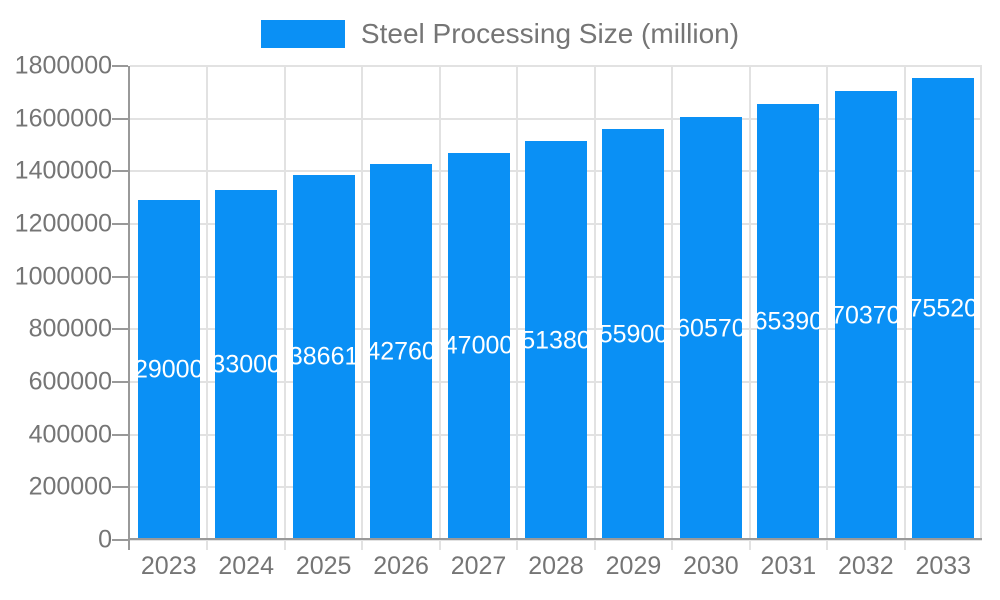  I want to click on bar-value-label: 1330000, so click(246, 364).